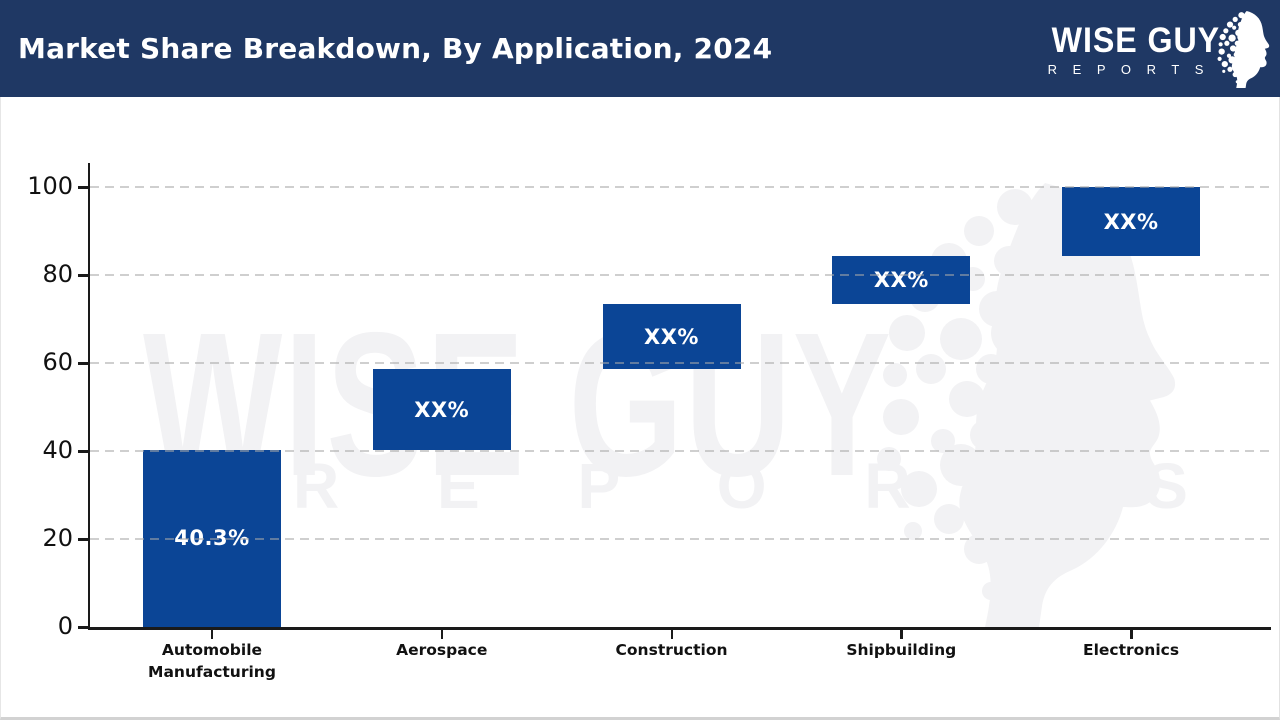  What do you see at coordinates (89, 396) in the screenshot?
I see `y-axis-spine` at bounding box center [89, 396].